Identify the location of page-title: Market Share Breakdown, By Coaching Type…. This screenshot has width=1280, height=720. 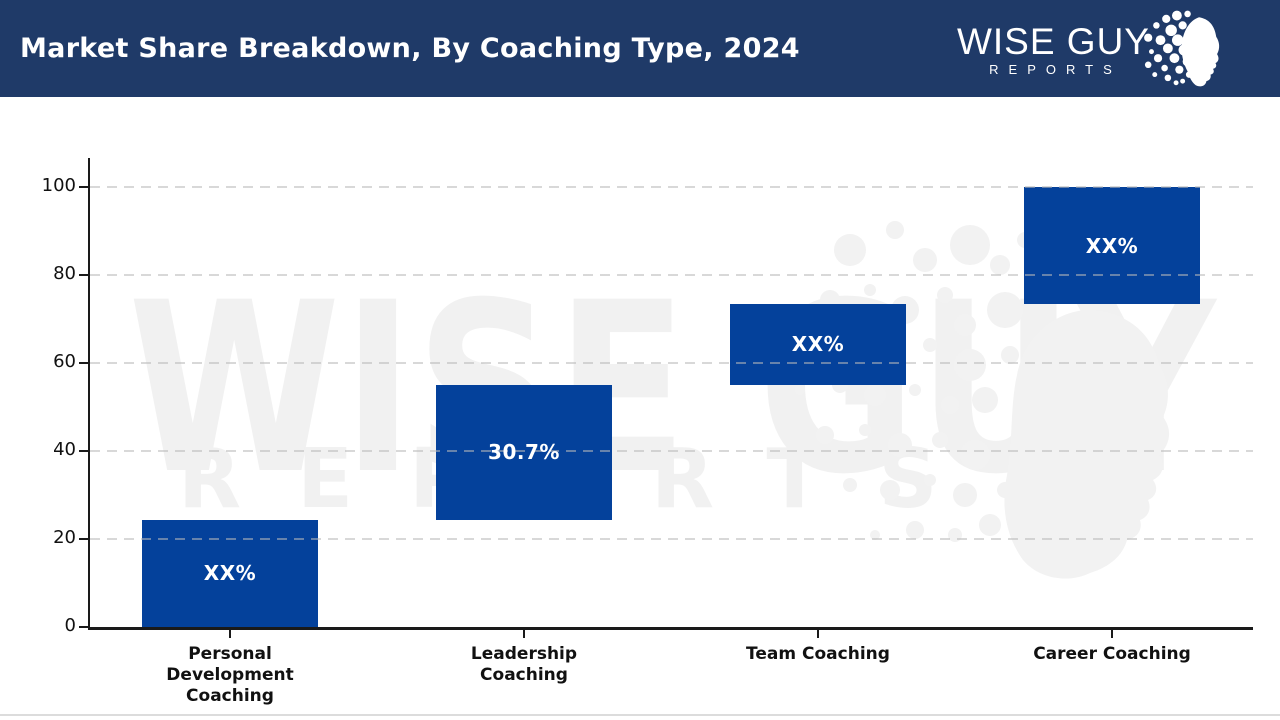
(410, 48).